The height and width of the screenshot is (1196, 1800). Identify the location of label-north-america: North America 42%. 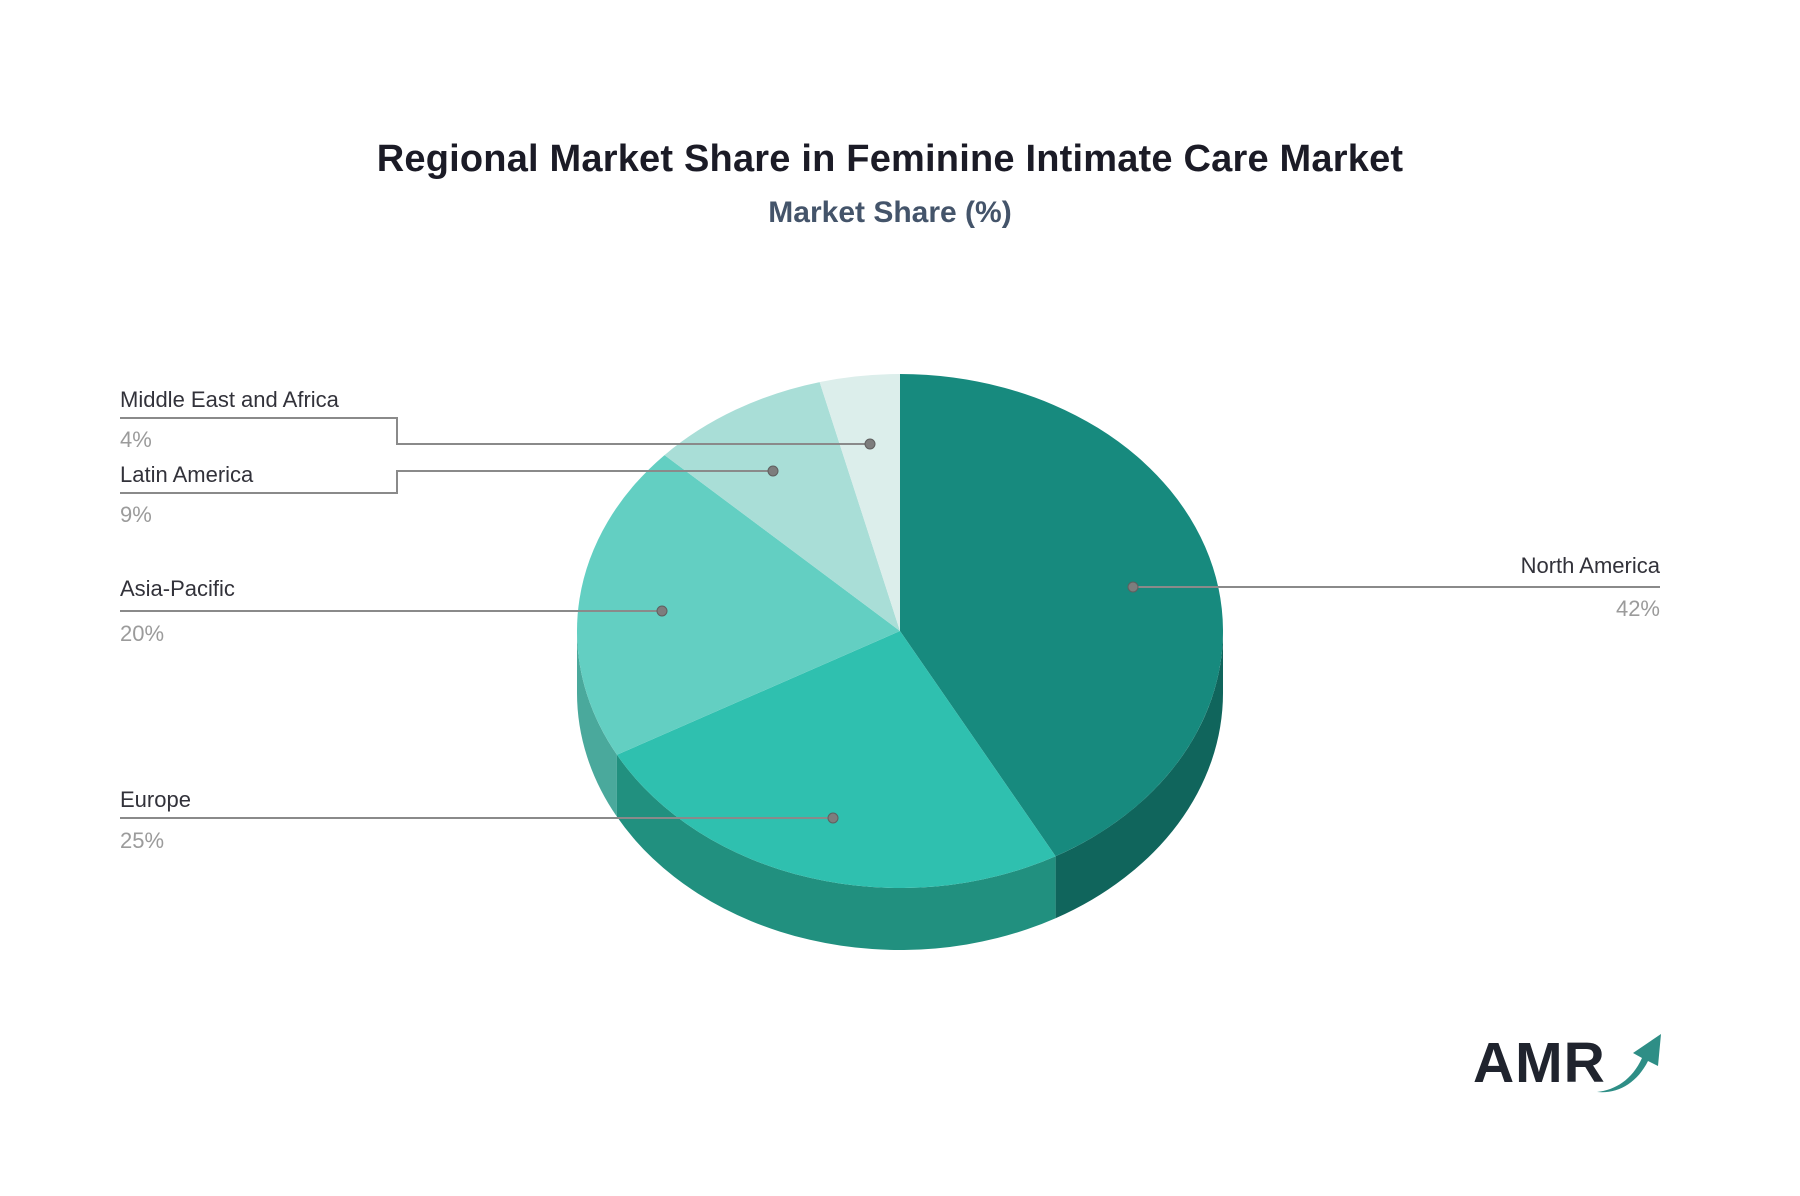
(1590, 587).